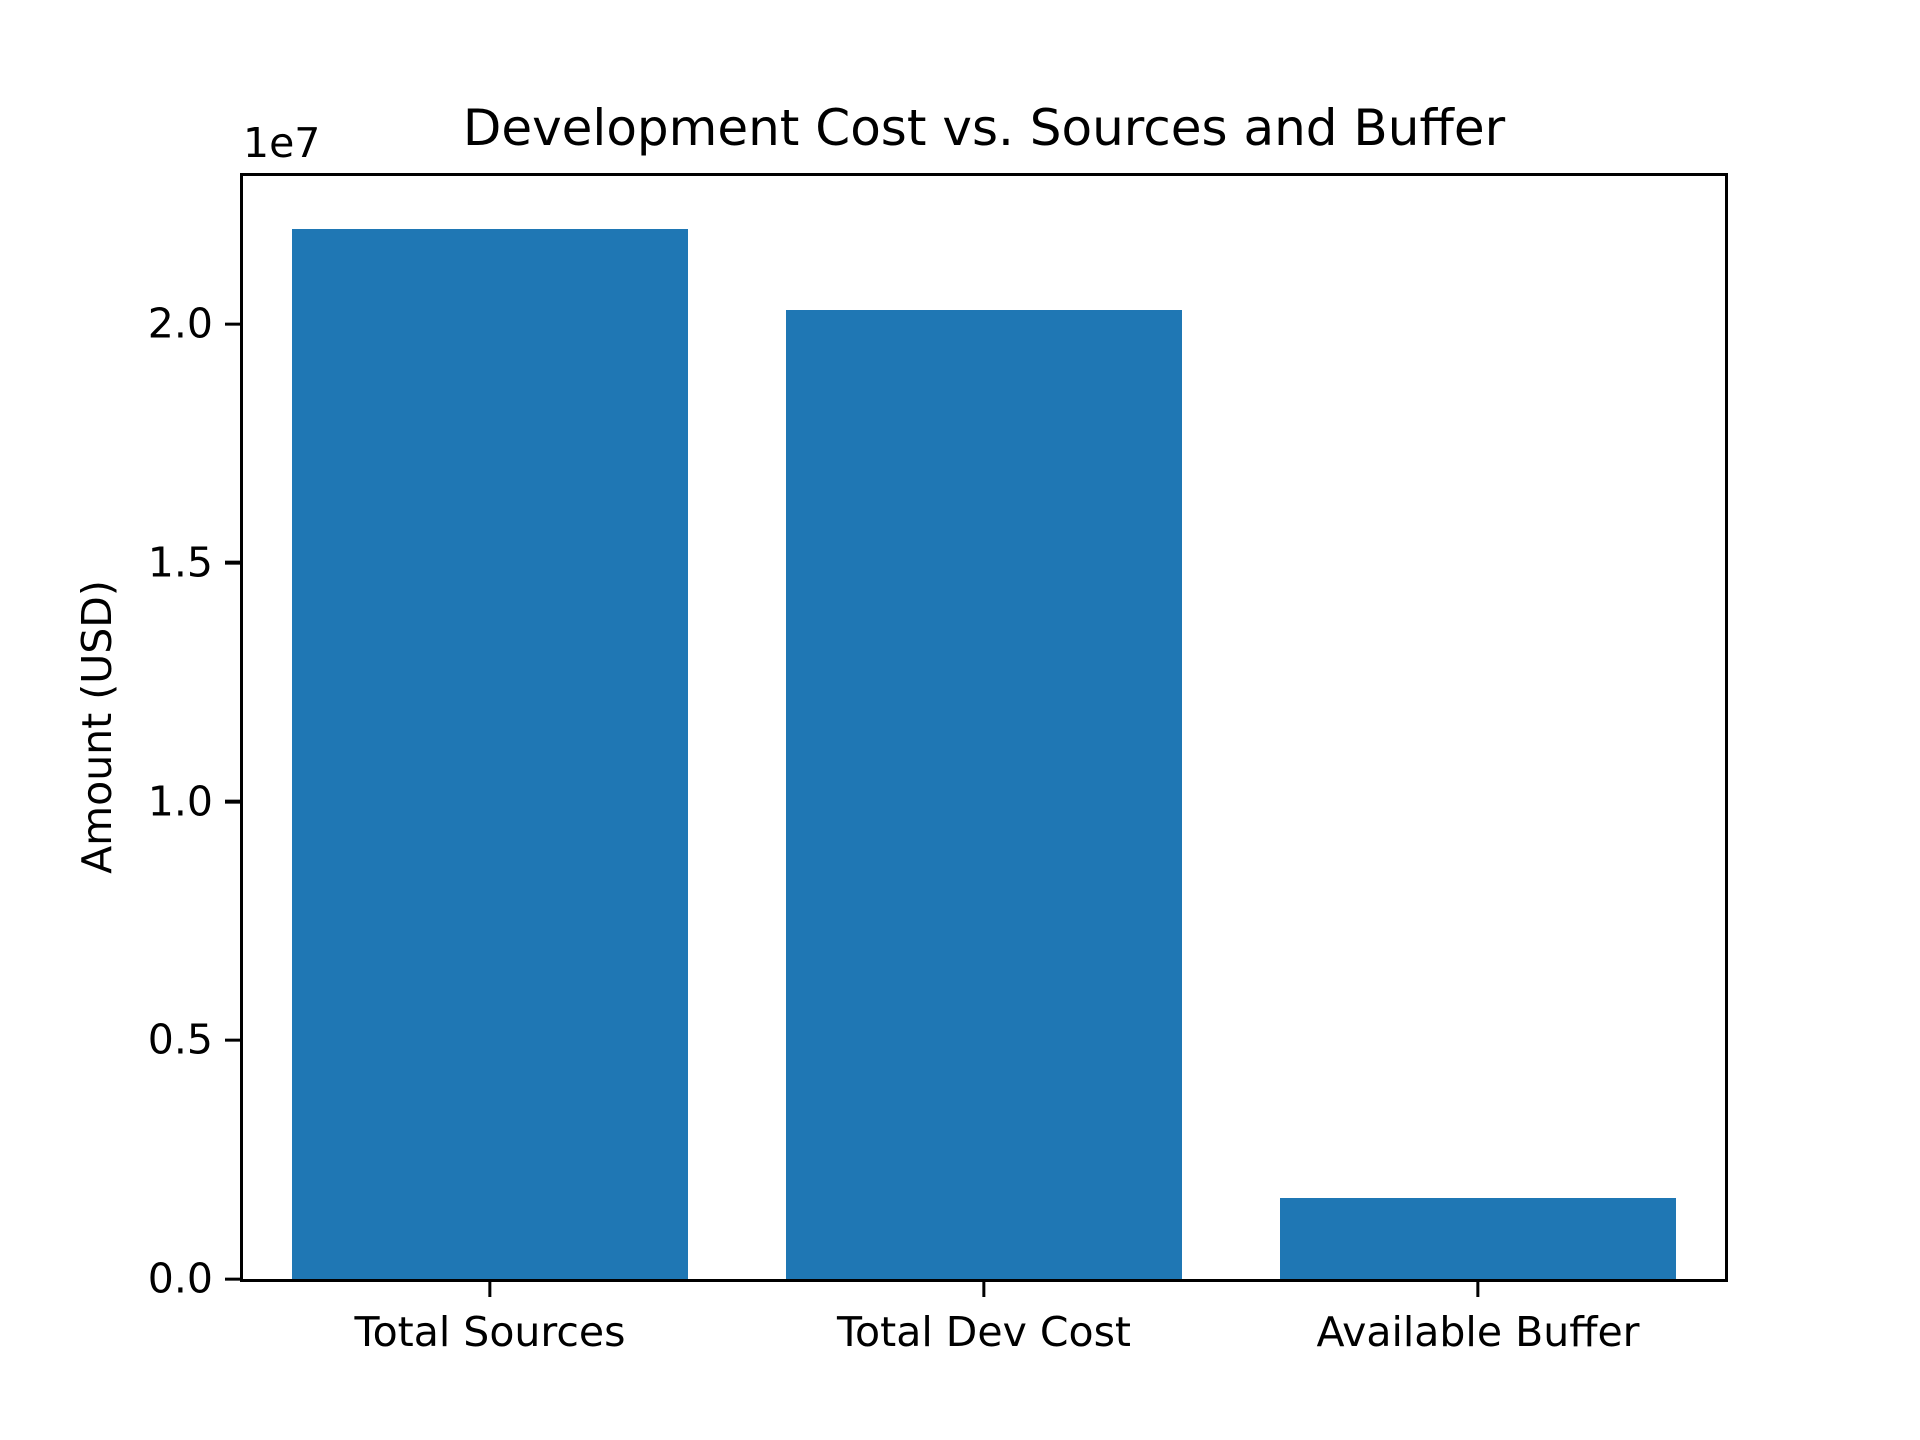  Describe the element at coordinates (984, 128) in the screenshot. I see `chart-title: Development Cost vs. Sources and Buffer` at that location.